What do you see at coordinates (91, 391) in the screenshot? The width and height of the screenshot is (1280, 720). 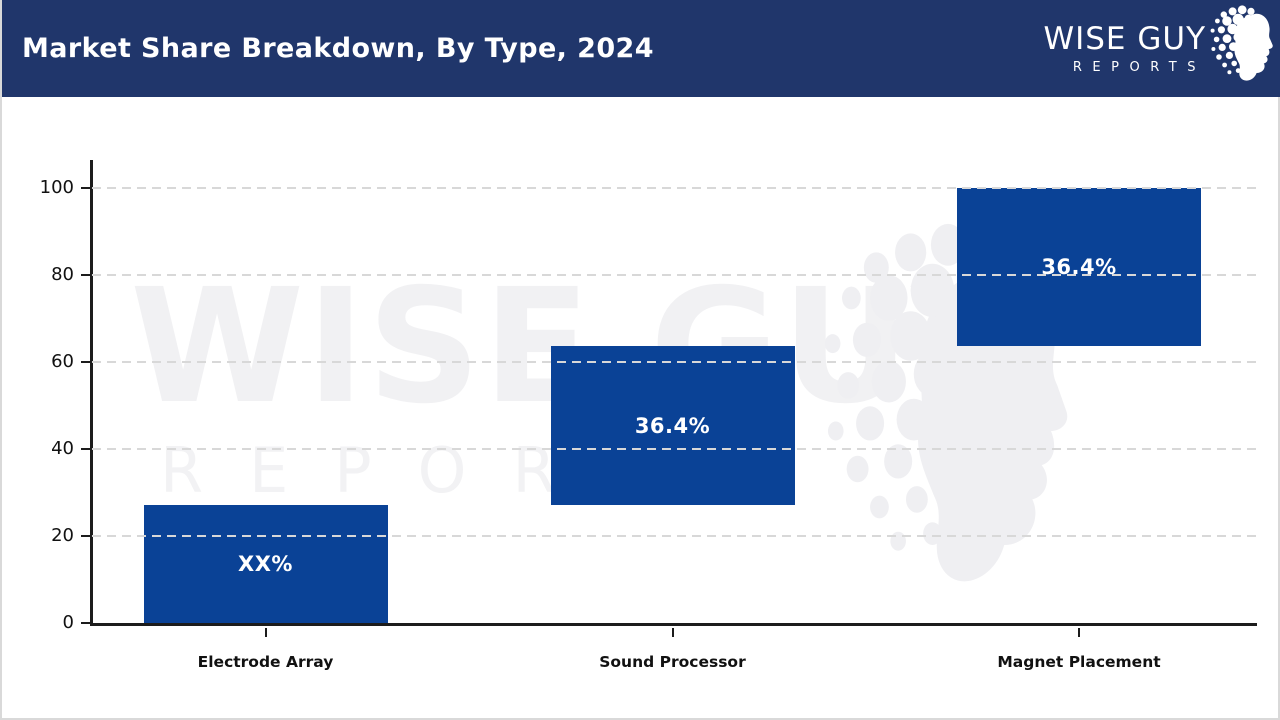 I see `y-axis-spine` at bounding box center [91, 391].